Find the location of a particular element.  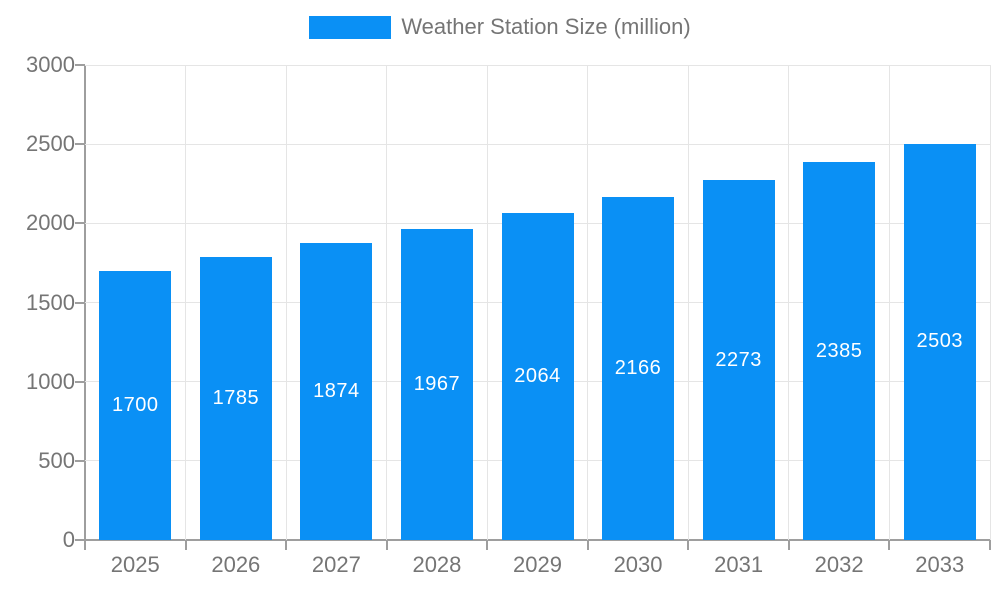

bar-2031: 2273 is located at coordinates (738, 360).